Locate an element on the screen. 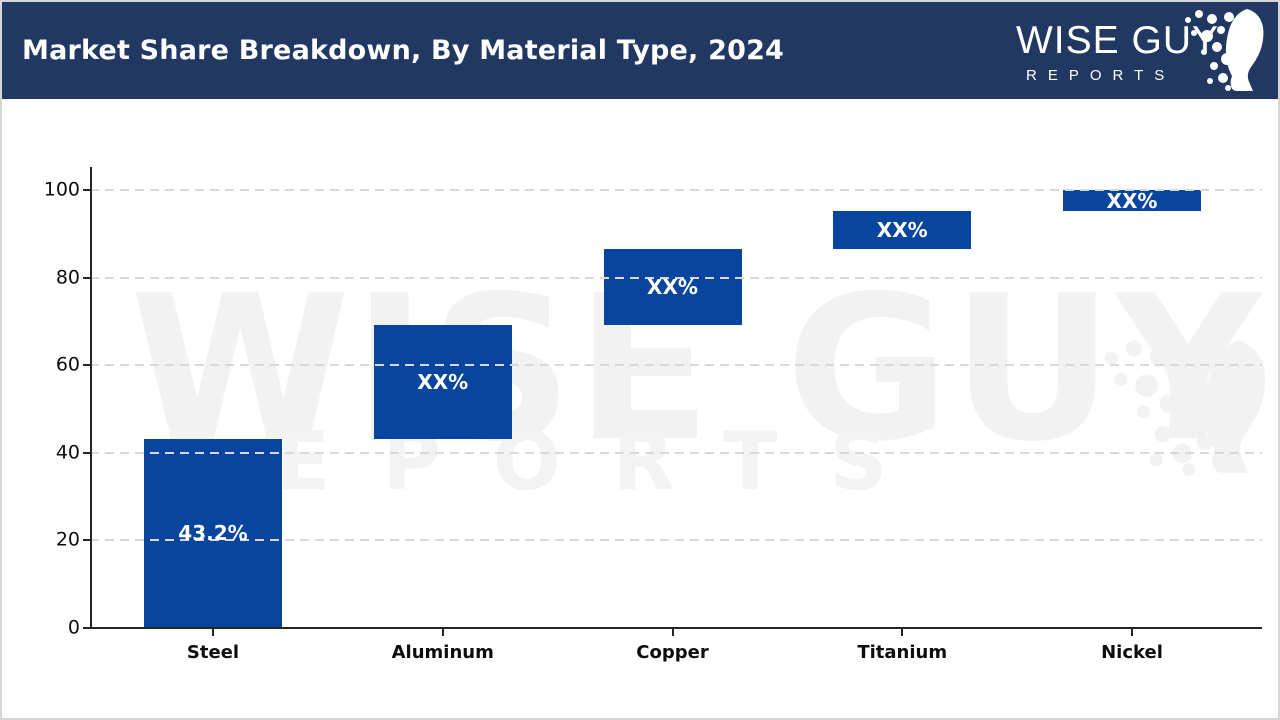  y-tick-label: 100 is located at coordinates (61, 189).